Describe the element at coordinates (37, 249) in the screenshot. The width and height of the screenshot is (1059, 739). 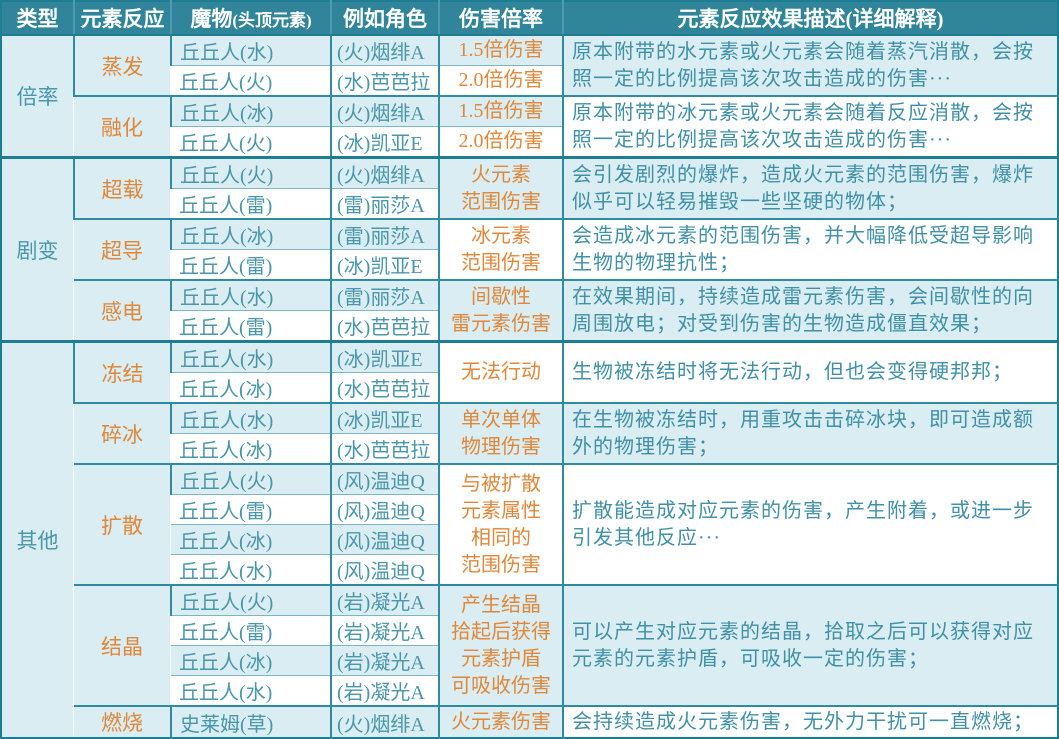
I see `type-cell: 剧变` at that location.